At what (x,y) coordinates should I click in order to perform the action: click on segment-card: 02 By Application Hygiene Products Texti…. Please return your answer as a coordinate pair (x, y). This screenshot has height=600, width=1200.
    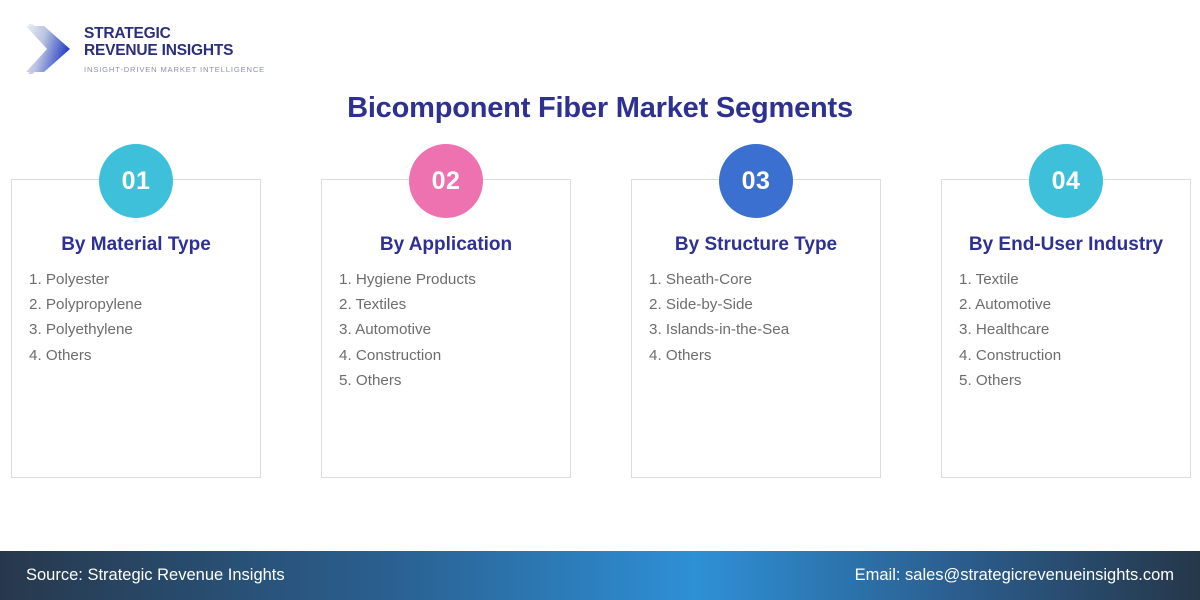
    Looking at the image, I should click on (446, 311).